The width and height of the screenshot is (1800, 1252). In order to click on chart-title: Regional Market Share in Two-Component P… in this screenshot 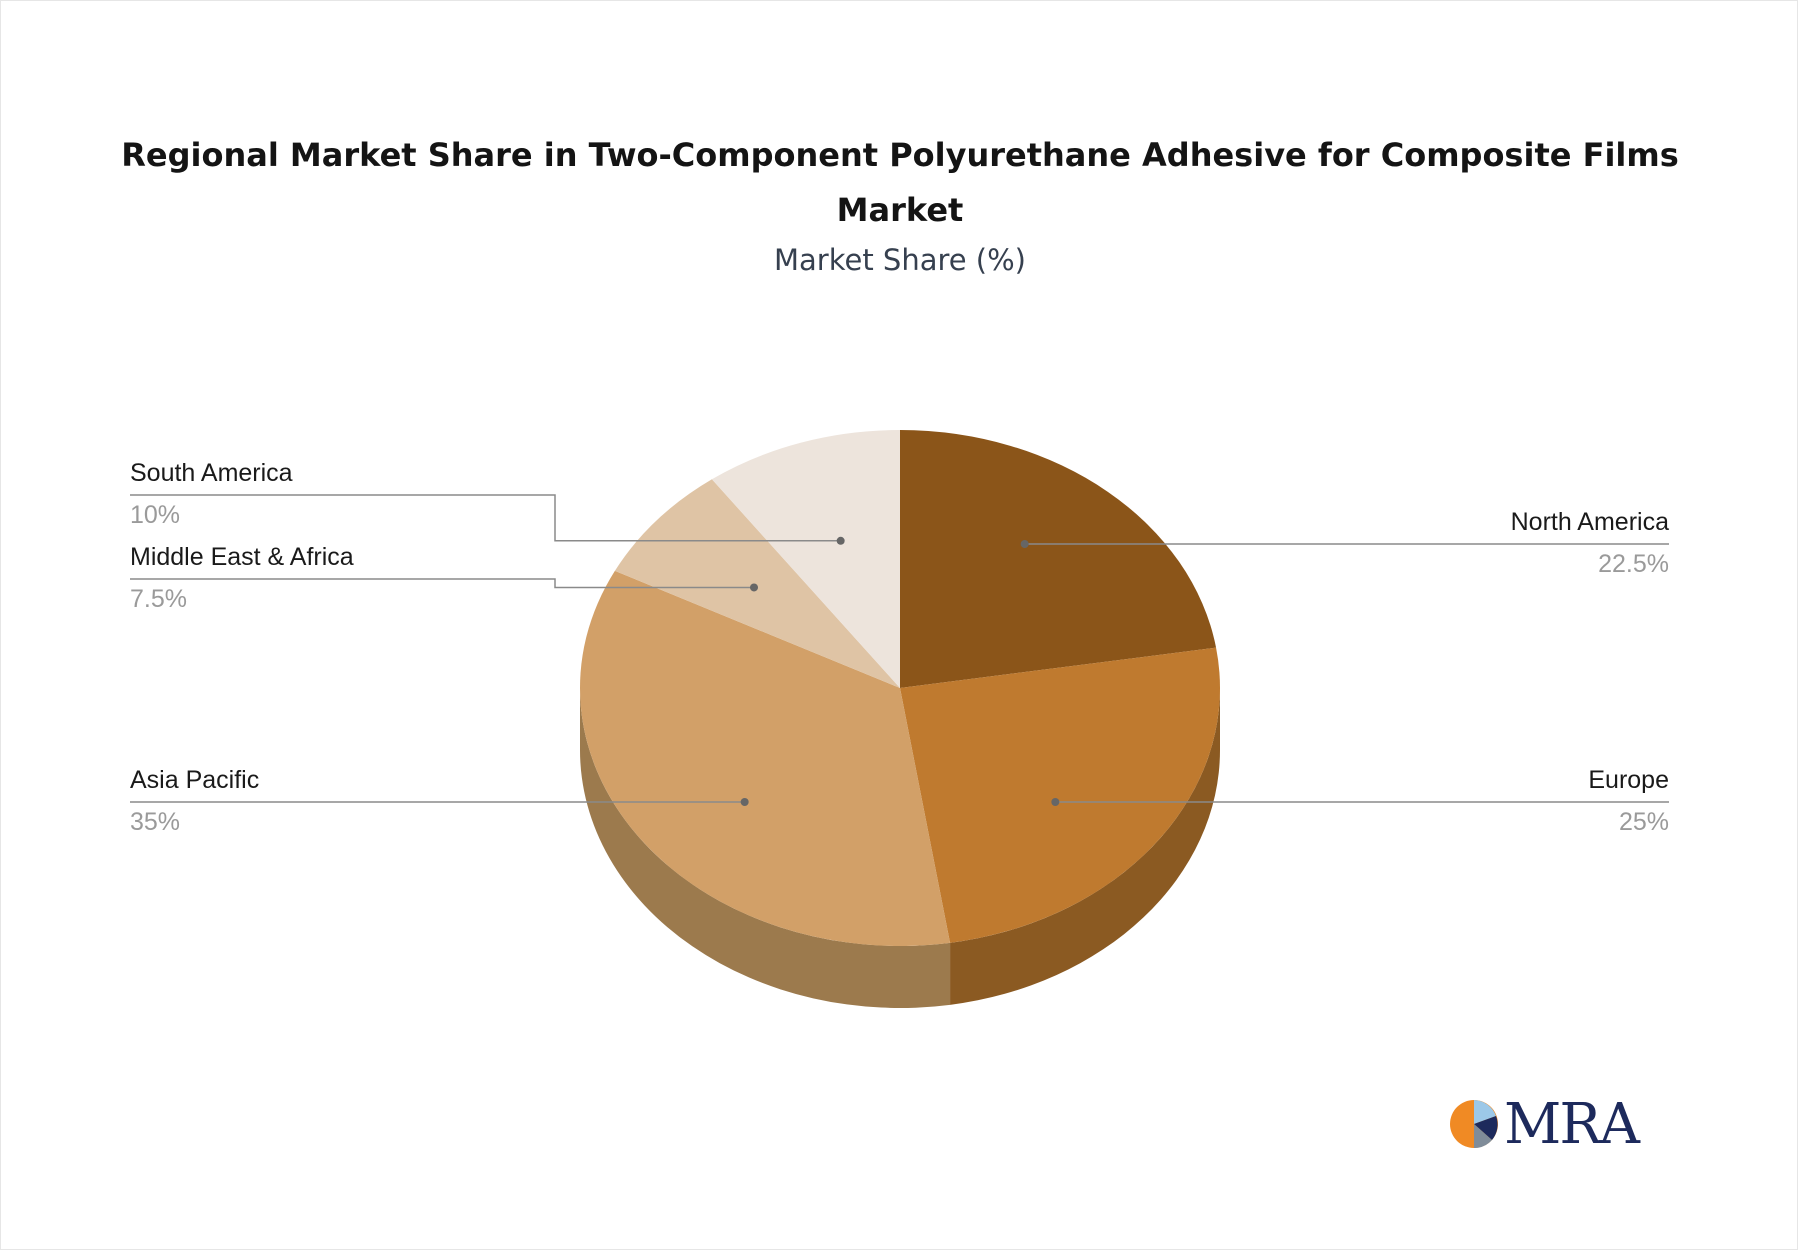, I will do `click(900, 182)`.